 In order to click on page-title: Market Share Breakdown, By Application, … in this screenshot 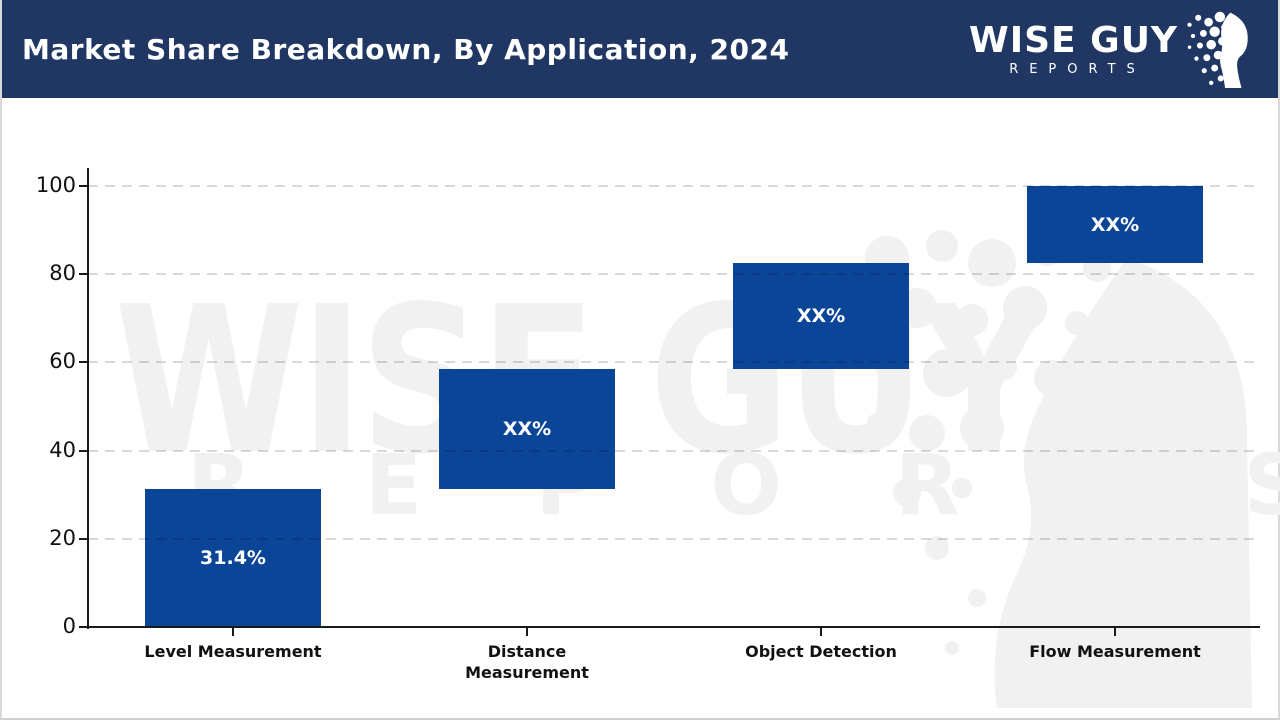, I will do `click(406, 49)`.